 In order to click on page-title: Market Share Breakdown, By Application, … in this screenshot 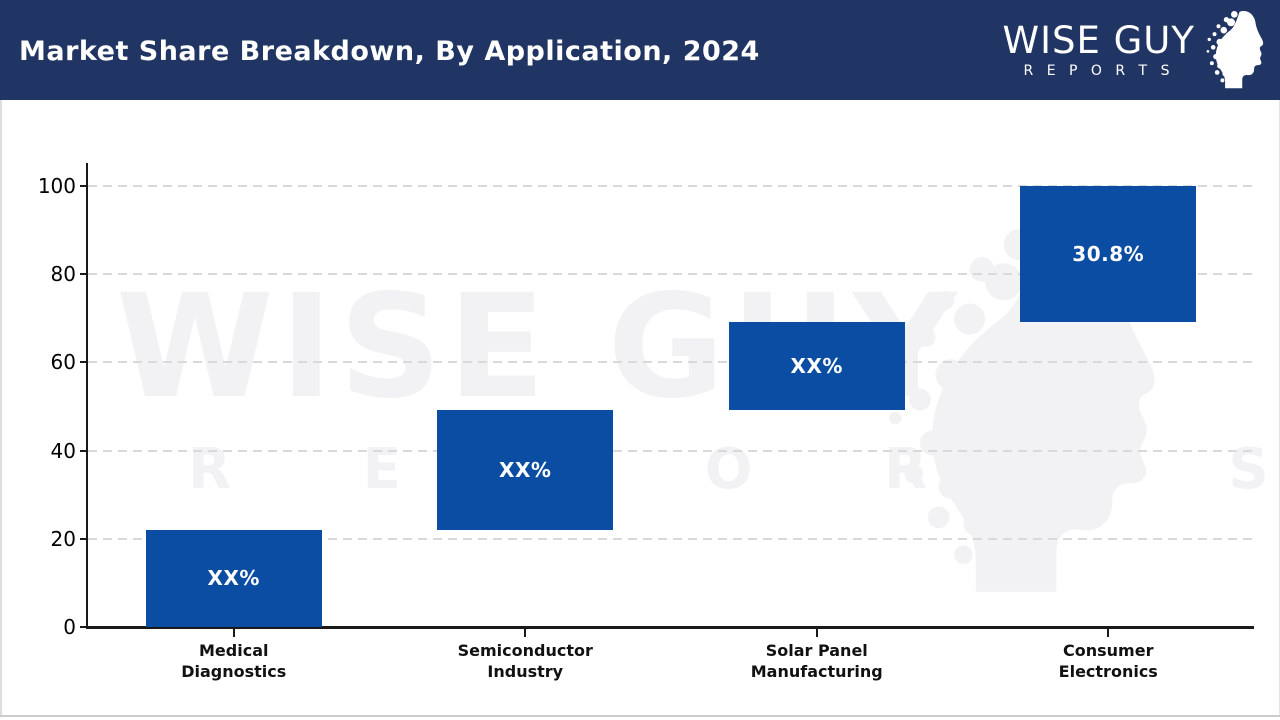, I will do `click(389, 51)`.